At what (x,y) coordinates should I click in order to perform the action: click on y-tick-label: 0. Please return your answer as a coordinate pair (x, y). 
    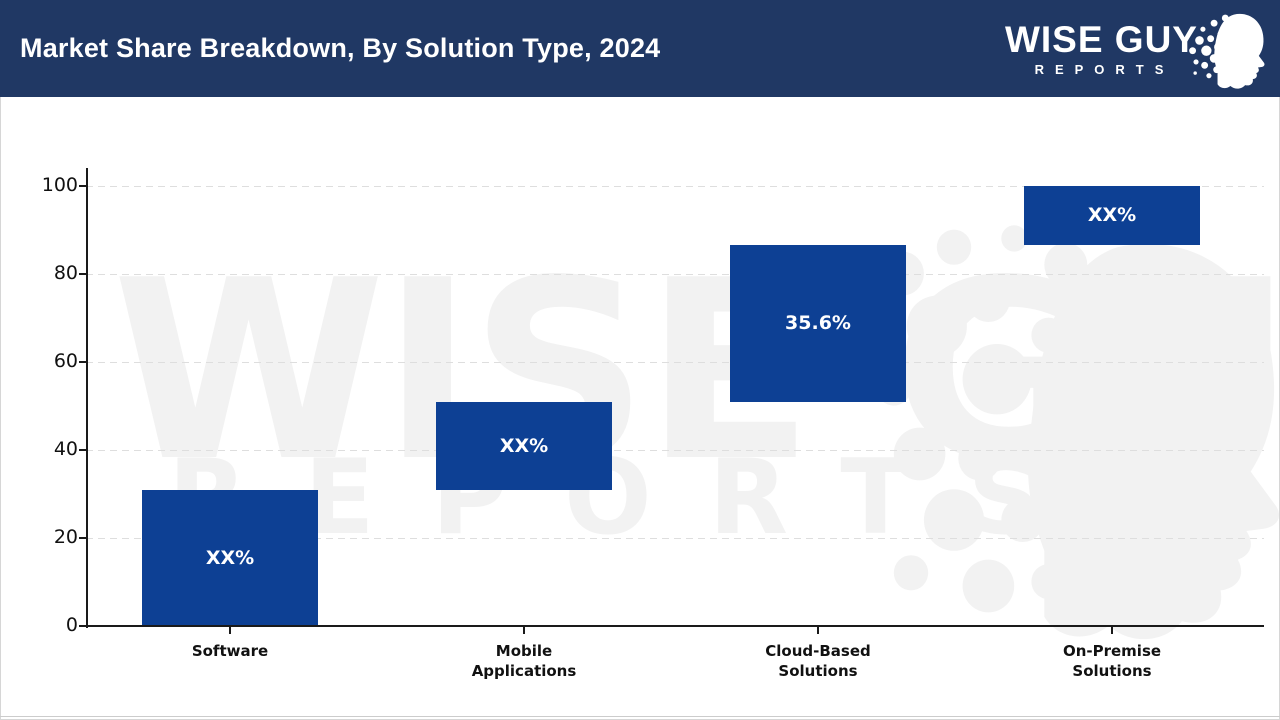
    Looking at the image, I should click on (71, 625).